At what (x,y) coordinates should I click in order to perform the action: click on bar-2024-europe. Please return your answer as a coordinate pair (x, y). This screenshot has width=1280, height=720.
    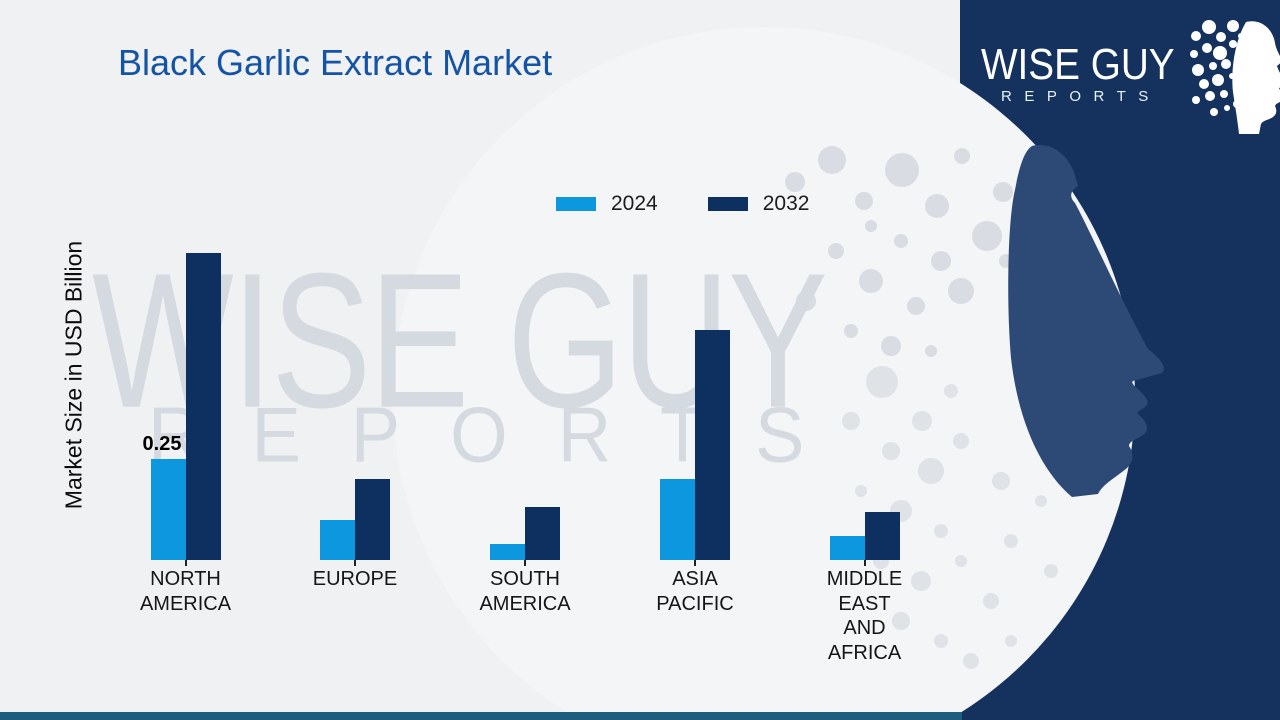
    Looking at the image, I should click on (337, 540).